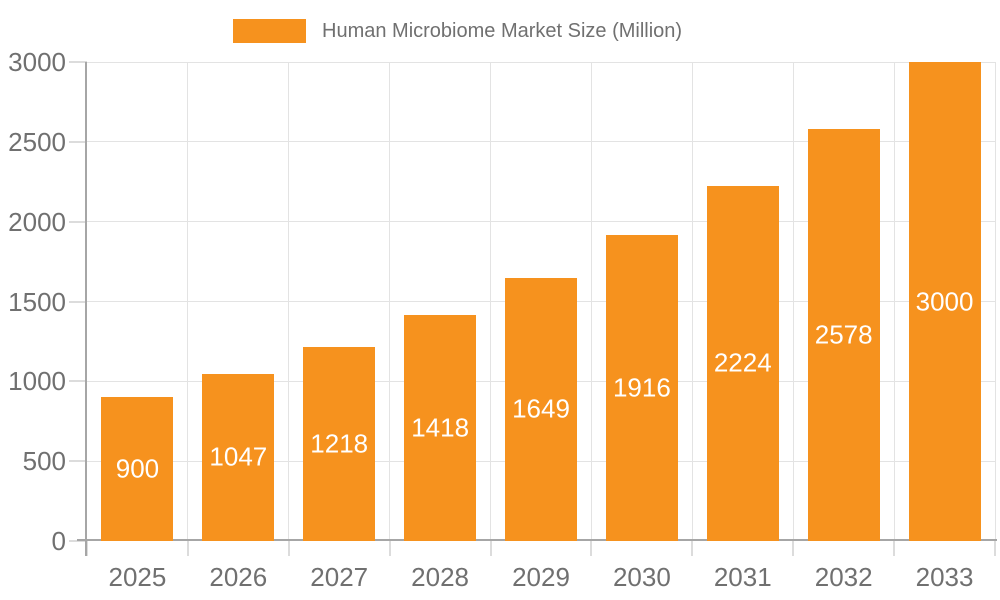 The width and height of the screenshot is (1000, 600). I want to click on bar-2032: 2578, so click(843, 335).